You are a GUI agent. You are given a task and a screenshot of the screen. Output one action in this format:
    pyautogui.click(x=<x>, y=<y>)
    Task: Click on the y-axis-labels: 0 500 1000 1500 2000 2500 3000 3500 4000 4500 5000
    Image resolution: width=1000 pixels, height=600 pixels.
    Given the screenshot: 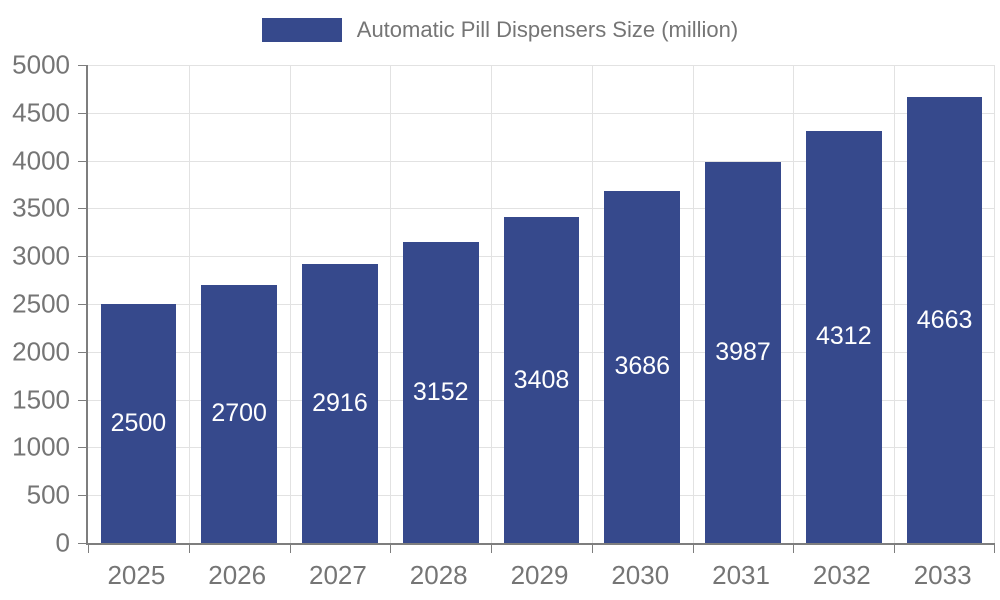 What is the action you would take?
    pyautogui.click(x=35, y=304)
    